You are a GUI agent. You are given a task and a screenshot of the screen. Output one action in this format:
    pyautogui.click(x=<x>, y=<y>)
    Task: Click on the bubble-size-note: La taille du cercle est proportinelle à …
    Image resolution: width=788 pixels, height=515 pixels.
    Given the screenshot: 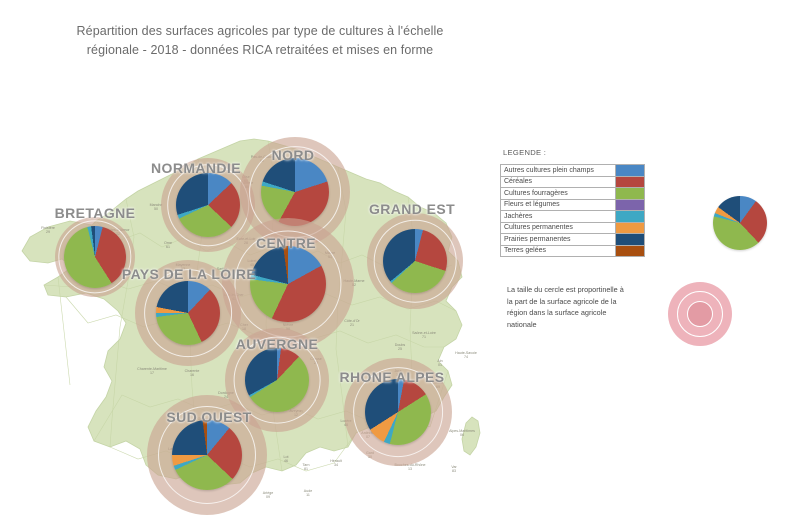 What is the action you would take?
    pyautogui.click(x=565, y=307)
    